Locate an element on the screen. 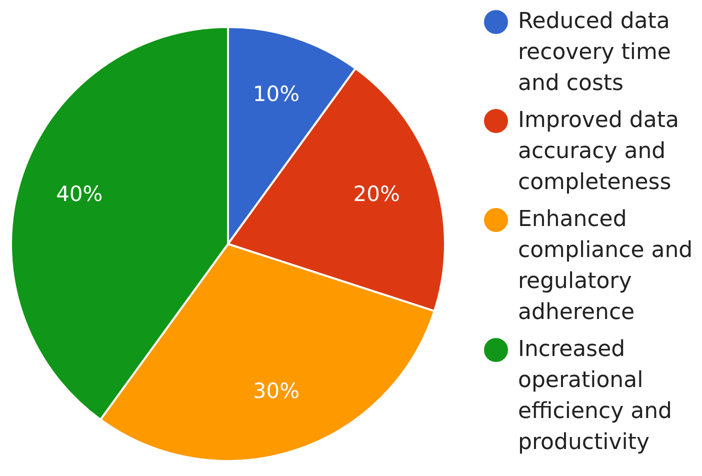  legend-label: Reduced data recovery time and costs is located at coordinates (595, 53).